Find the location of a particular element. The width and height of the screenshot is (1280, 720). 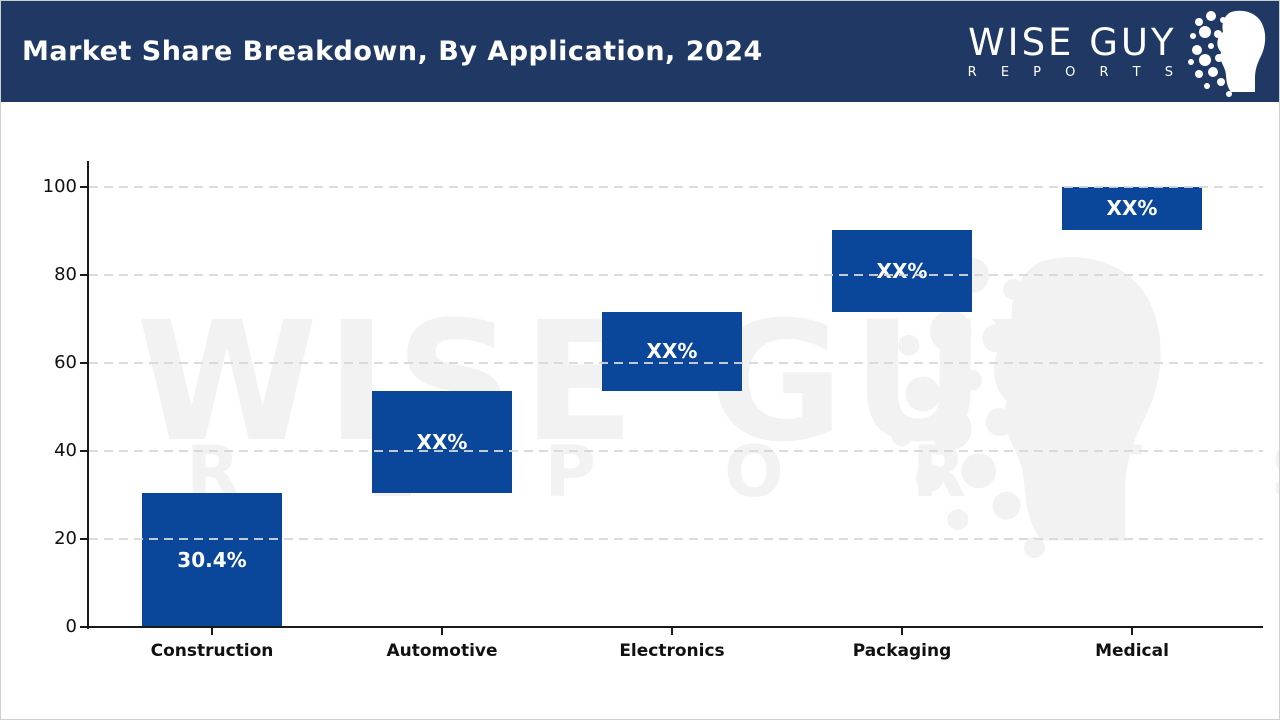

bar-value-label-medical: XX% is located at coordinates (1132, 208).